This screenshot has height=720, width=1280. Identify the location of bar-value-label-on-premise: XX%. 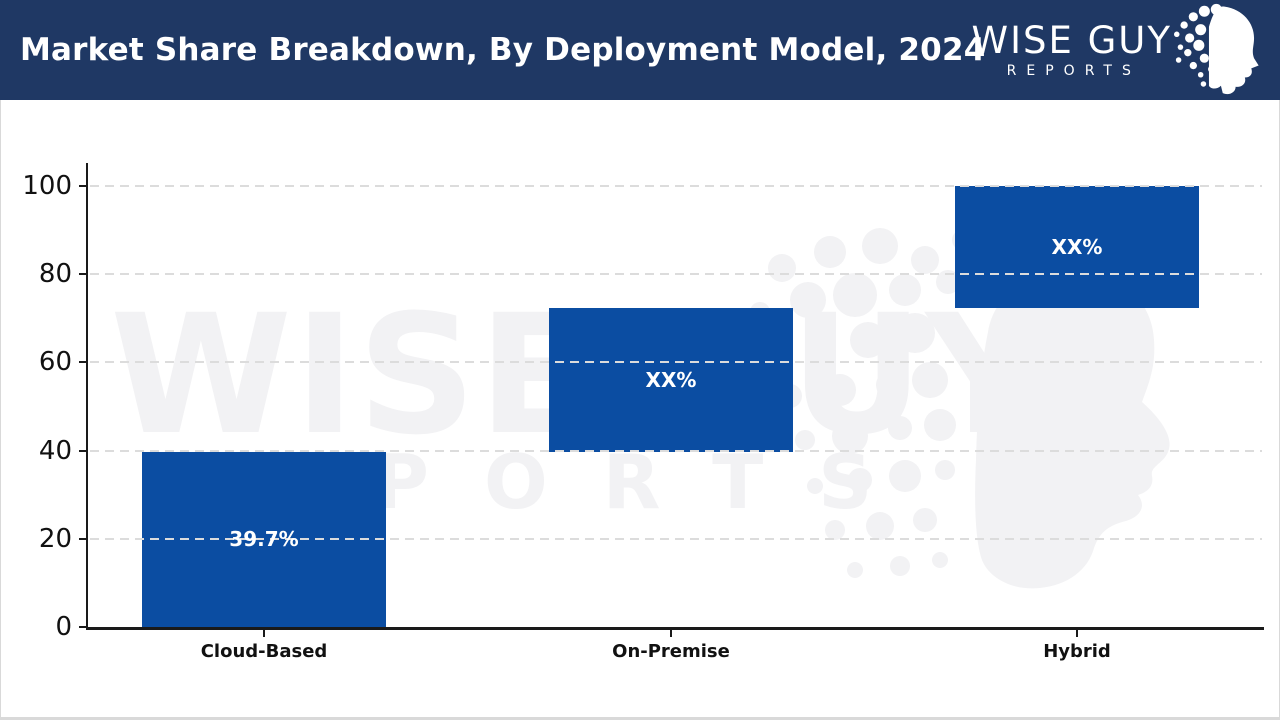
(671, 379).